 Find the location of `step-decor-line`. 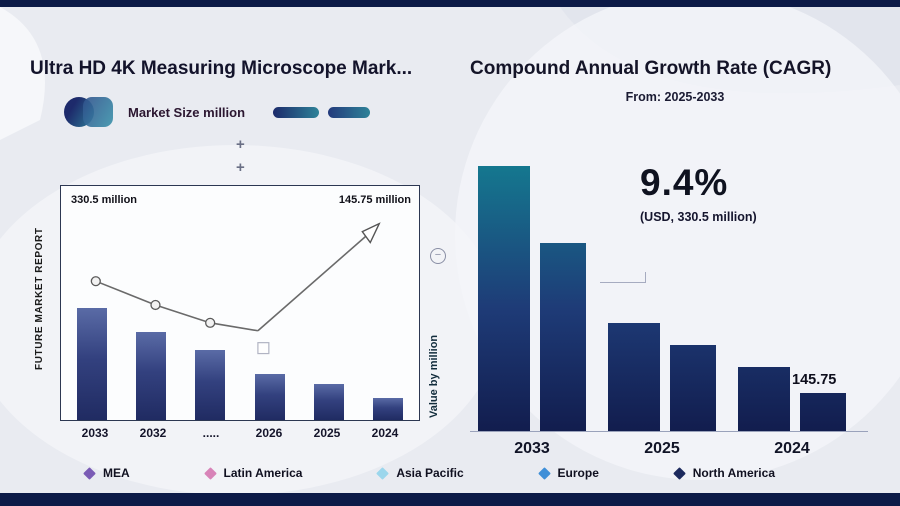

step-decor-line is located at coordinates (623, 277).